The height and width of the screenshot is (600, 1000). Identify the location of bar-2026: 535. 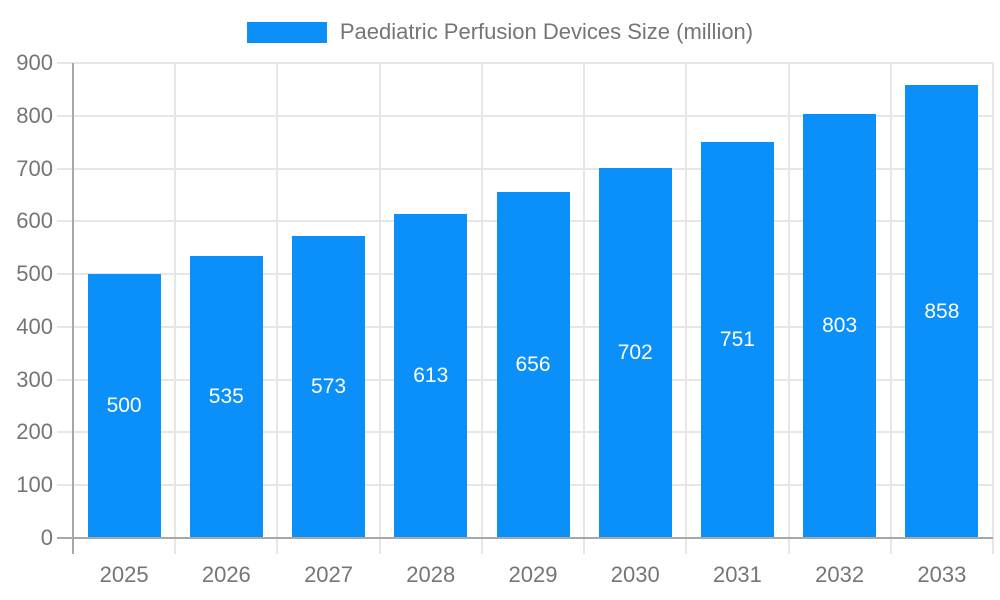
(226, 396).